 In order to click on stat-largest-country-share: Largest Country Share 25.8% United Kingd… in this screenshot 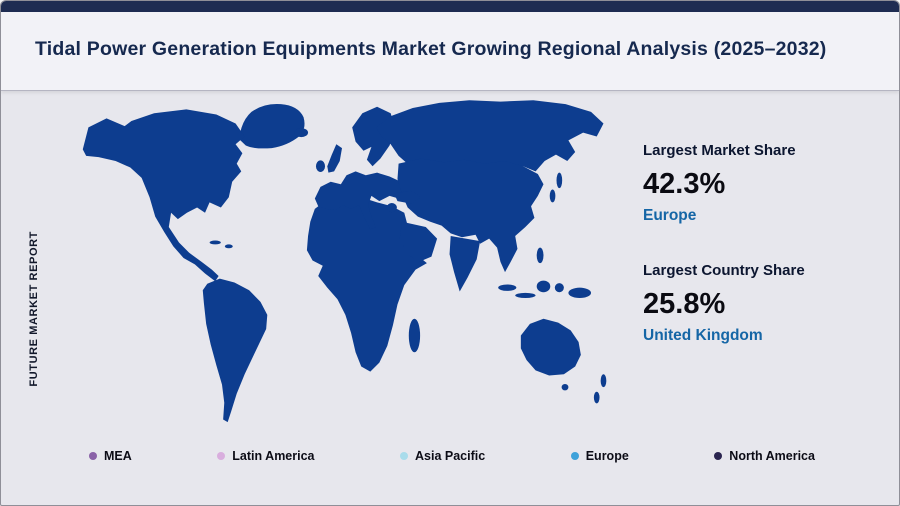, I will do `click(768, 303)`.